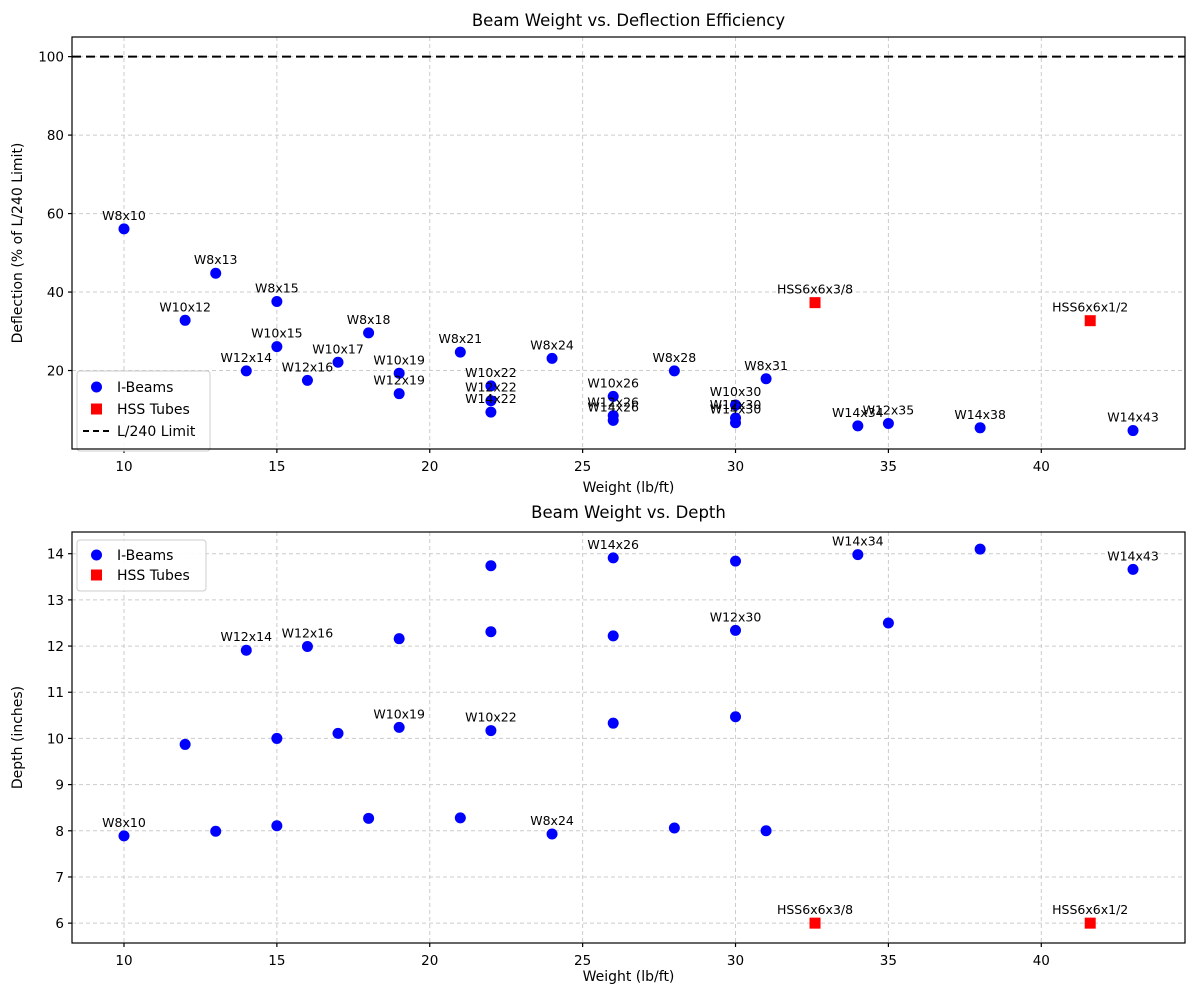 This screenshot has width=1200, height=1000. I want to click on y-tick-label: 13, so click(55, 601).